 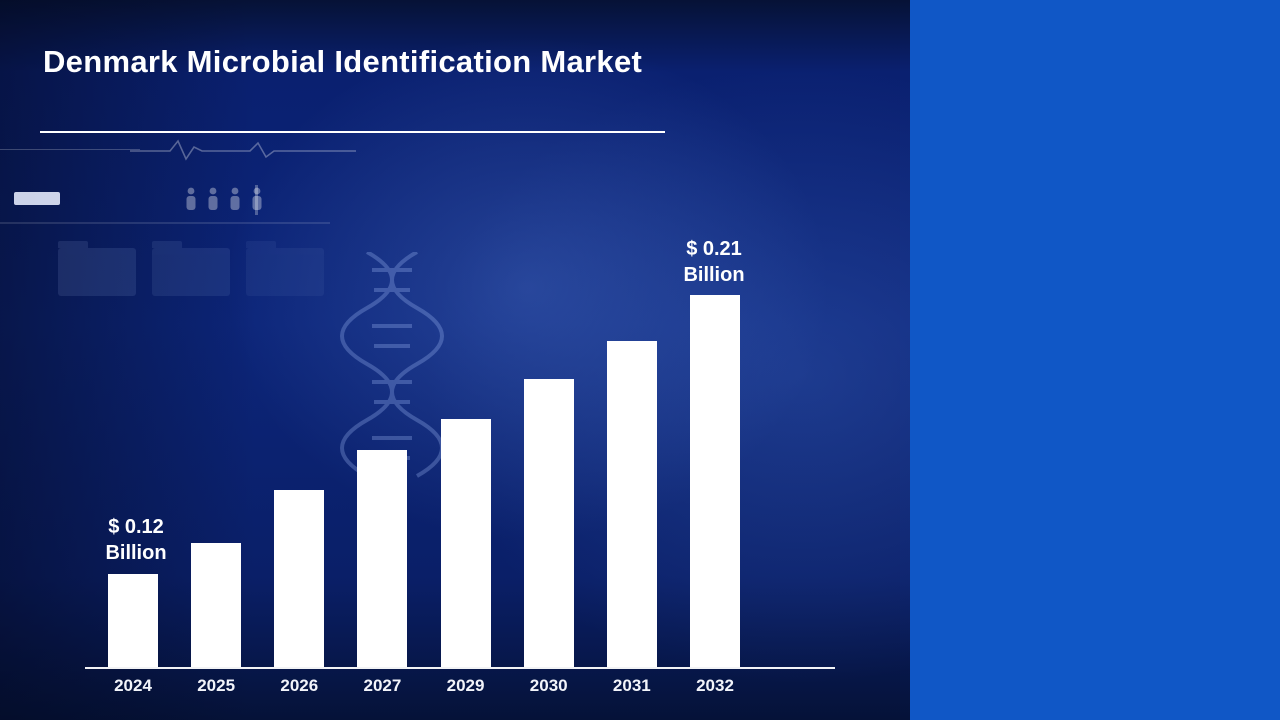 I want to click on x-axis-label-2032: 2032, so click(x=715, y=685).